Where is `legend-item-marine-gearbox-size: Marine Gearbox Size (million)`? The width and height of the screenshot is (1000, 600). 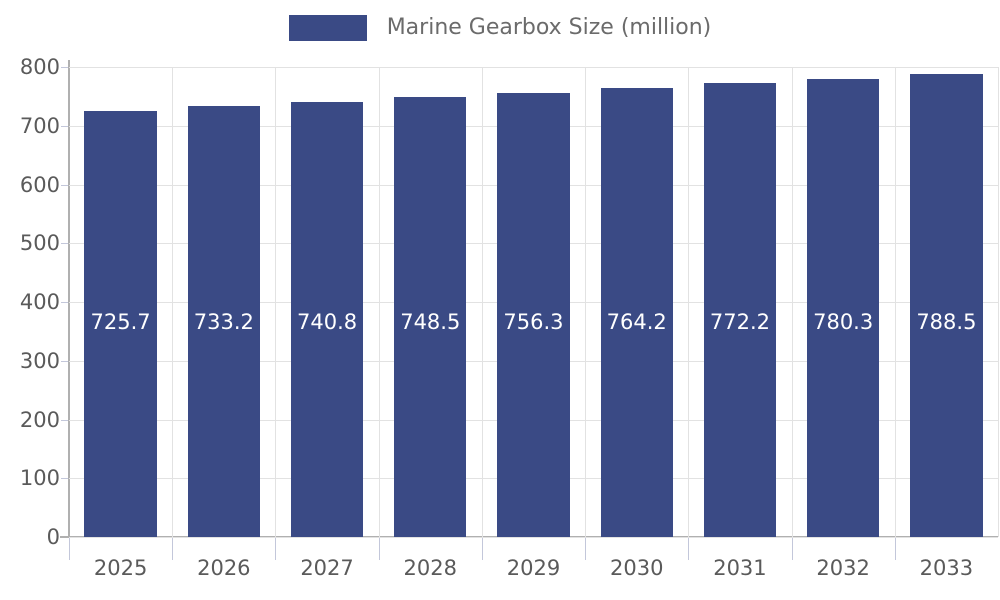 legend-item-marine-gearbox-size: Marine Gearbox Size (million) is located at coordinates (500, 28).